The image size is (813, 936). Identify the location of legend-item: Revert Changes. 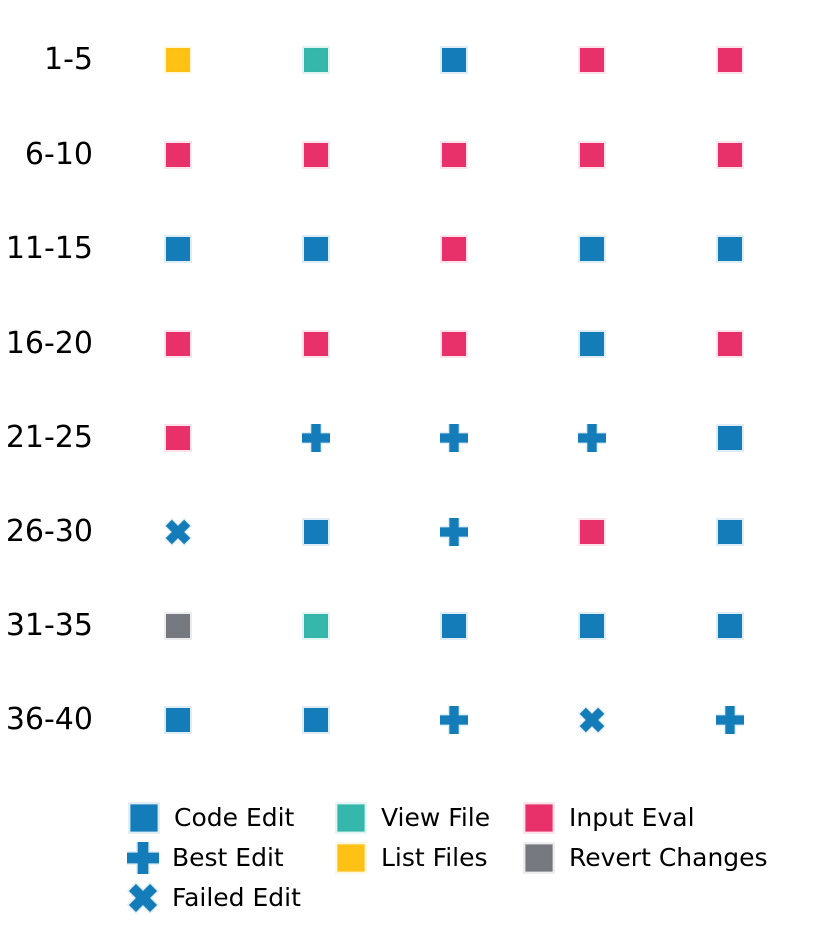
(645, 858).